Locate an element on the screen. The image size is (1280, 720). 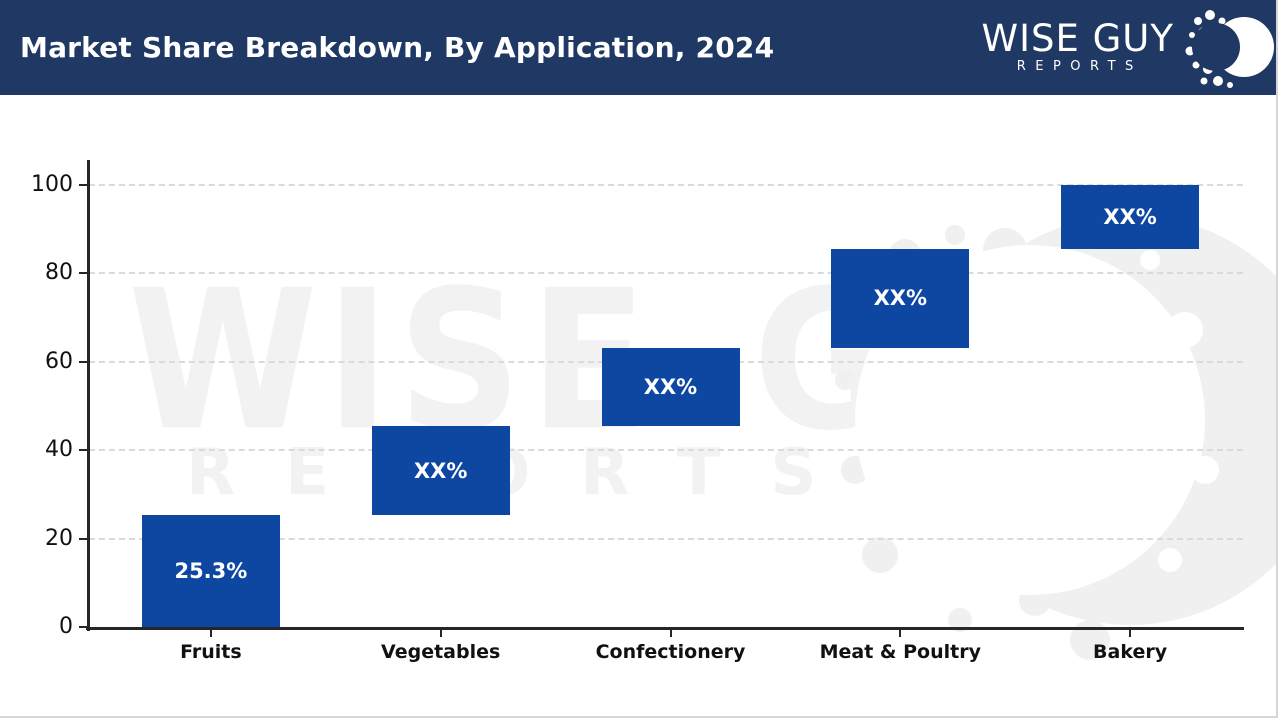
brand-logo: WISE GUY REPORTS is located at coordinates (1128, 47).